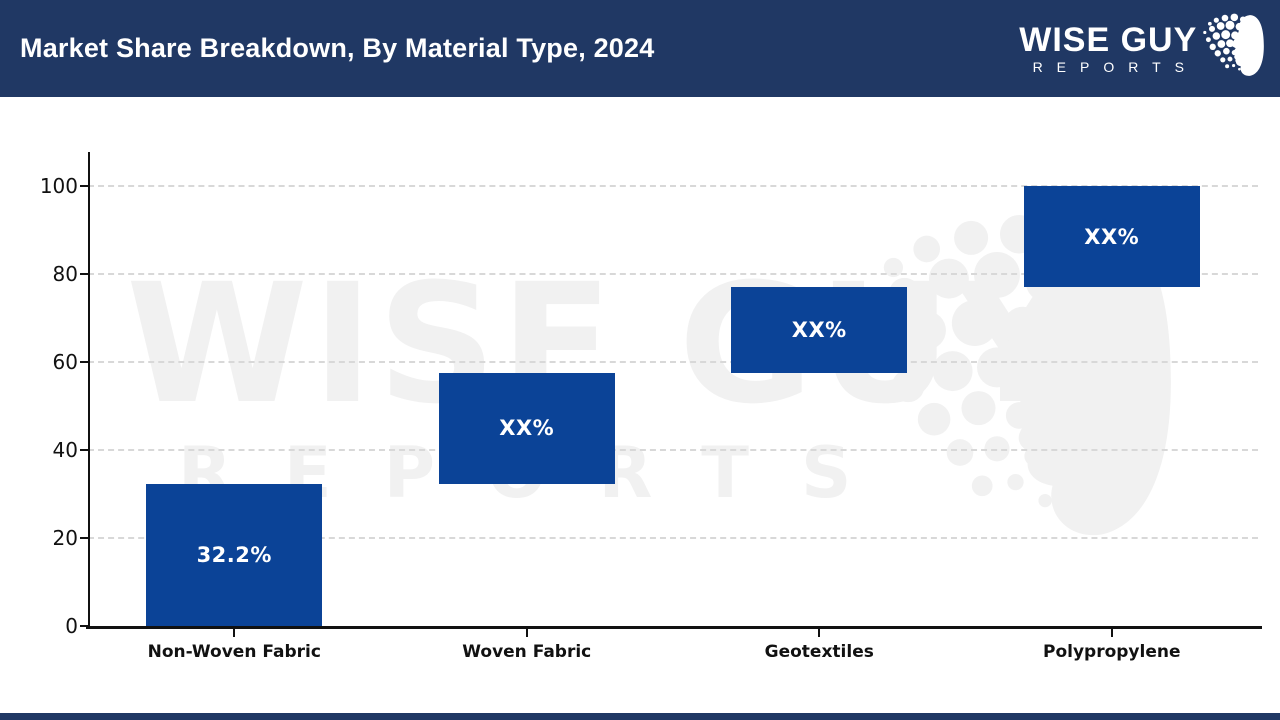 The height and width of the screenshot is (720, 1280). I want to click on y-axis-tick-label: 100, so click(58, 186).